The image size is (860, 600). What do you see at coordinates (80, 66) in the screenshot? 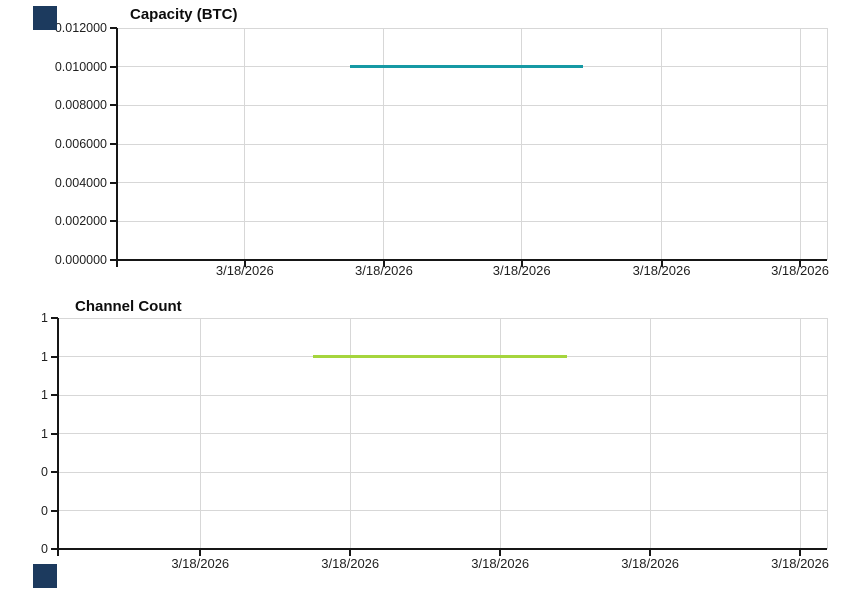
I see `y-tick-label: 0.010000` at bounding box center [80, 66].